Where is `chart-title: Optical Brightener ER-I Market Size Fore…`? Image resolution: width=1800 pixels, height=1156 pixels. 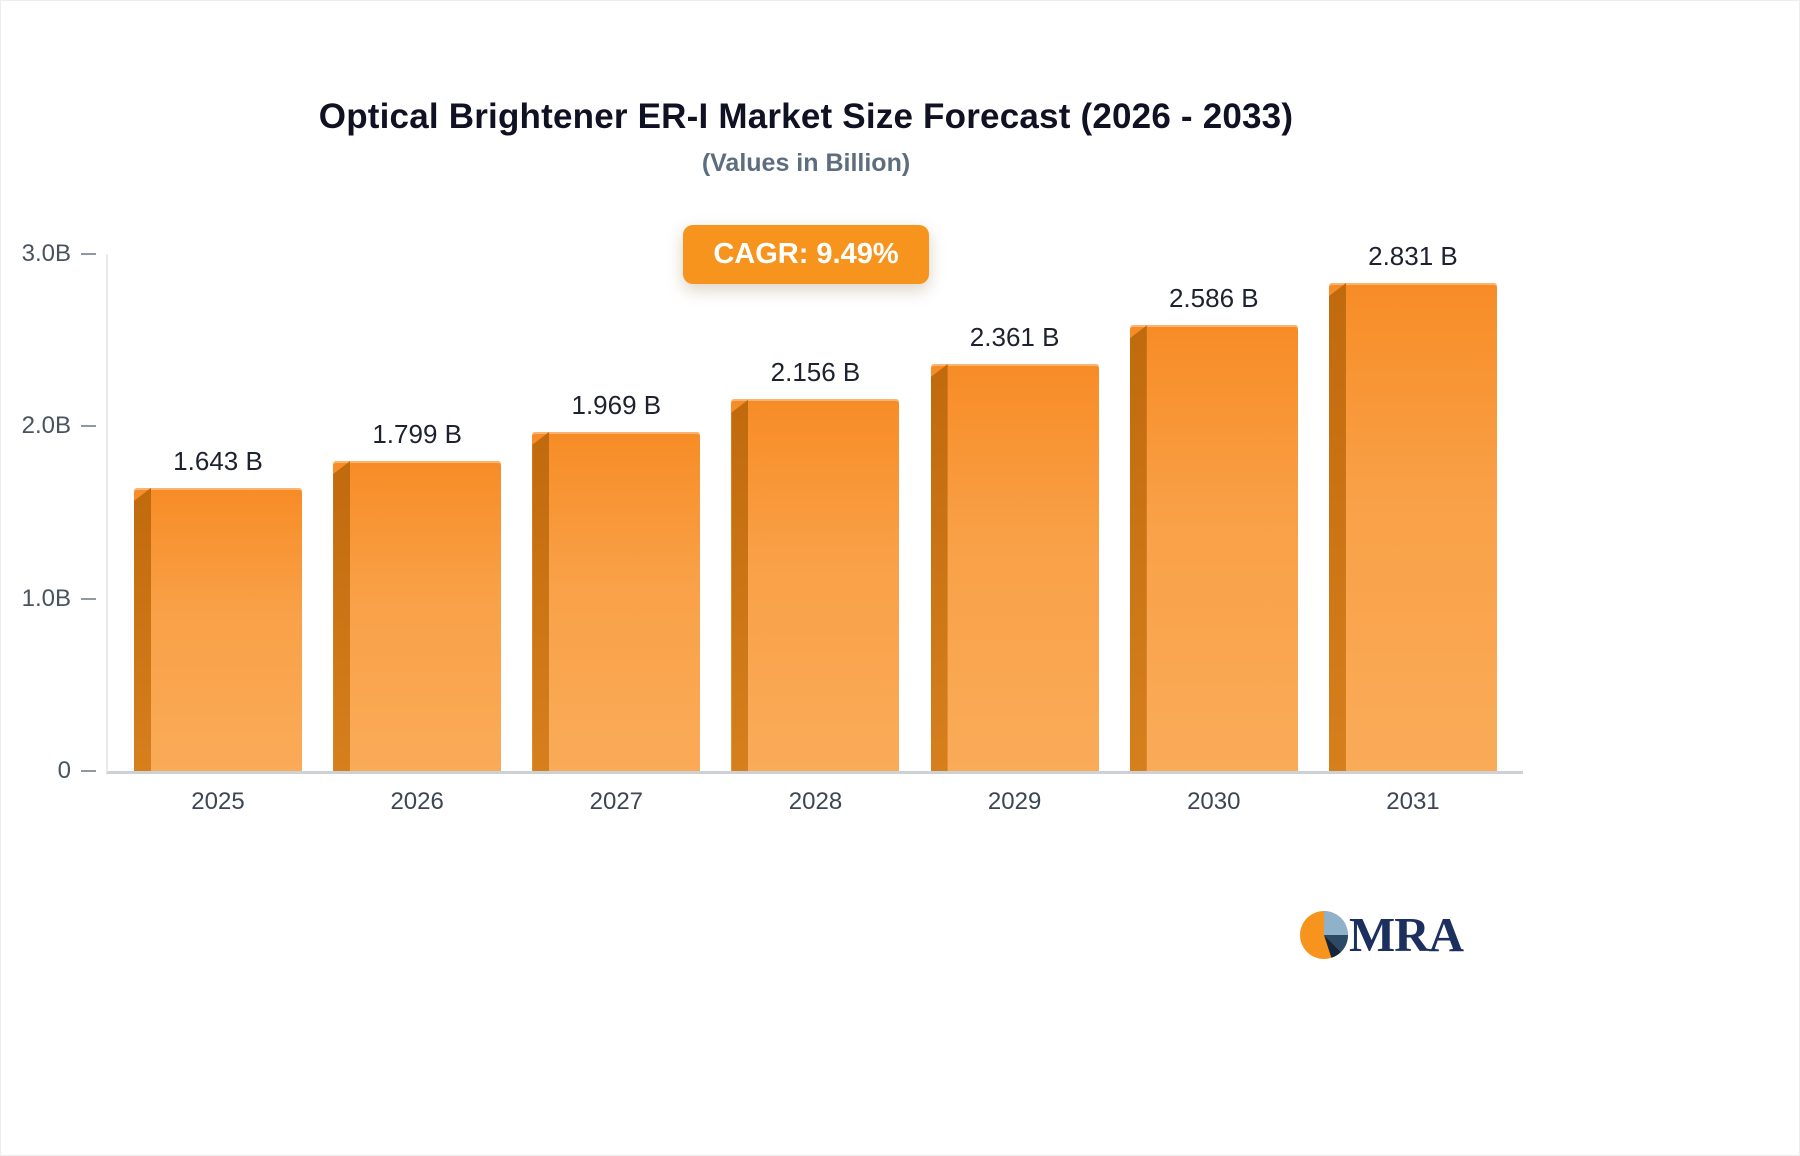
chart-title: Optical Brightener ER-I Market Size Fore… is located at coordinates (806, 116).